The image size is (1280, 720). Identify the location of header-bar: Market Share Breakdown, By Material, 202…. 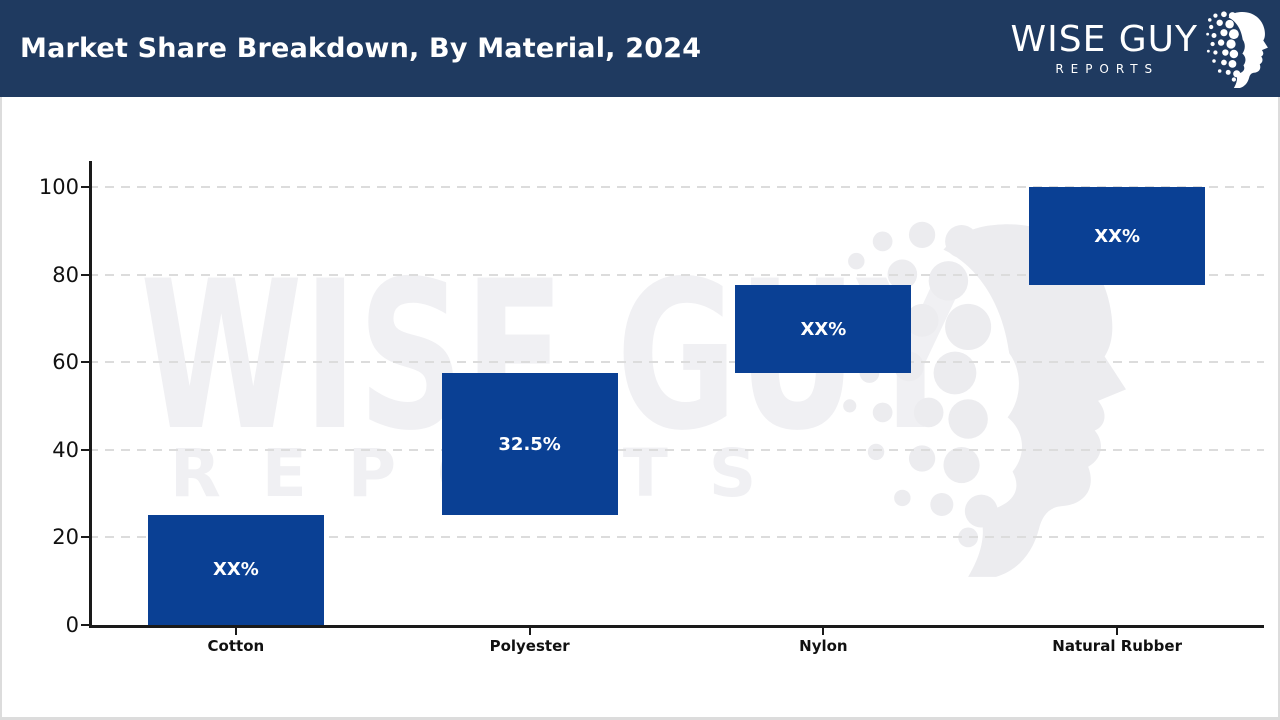
(640, 48).